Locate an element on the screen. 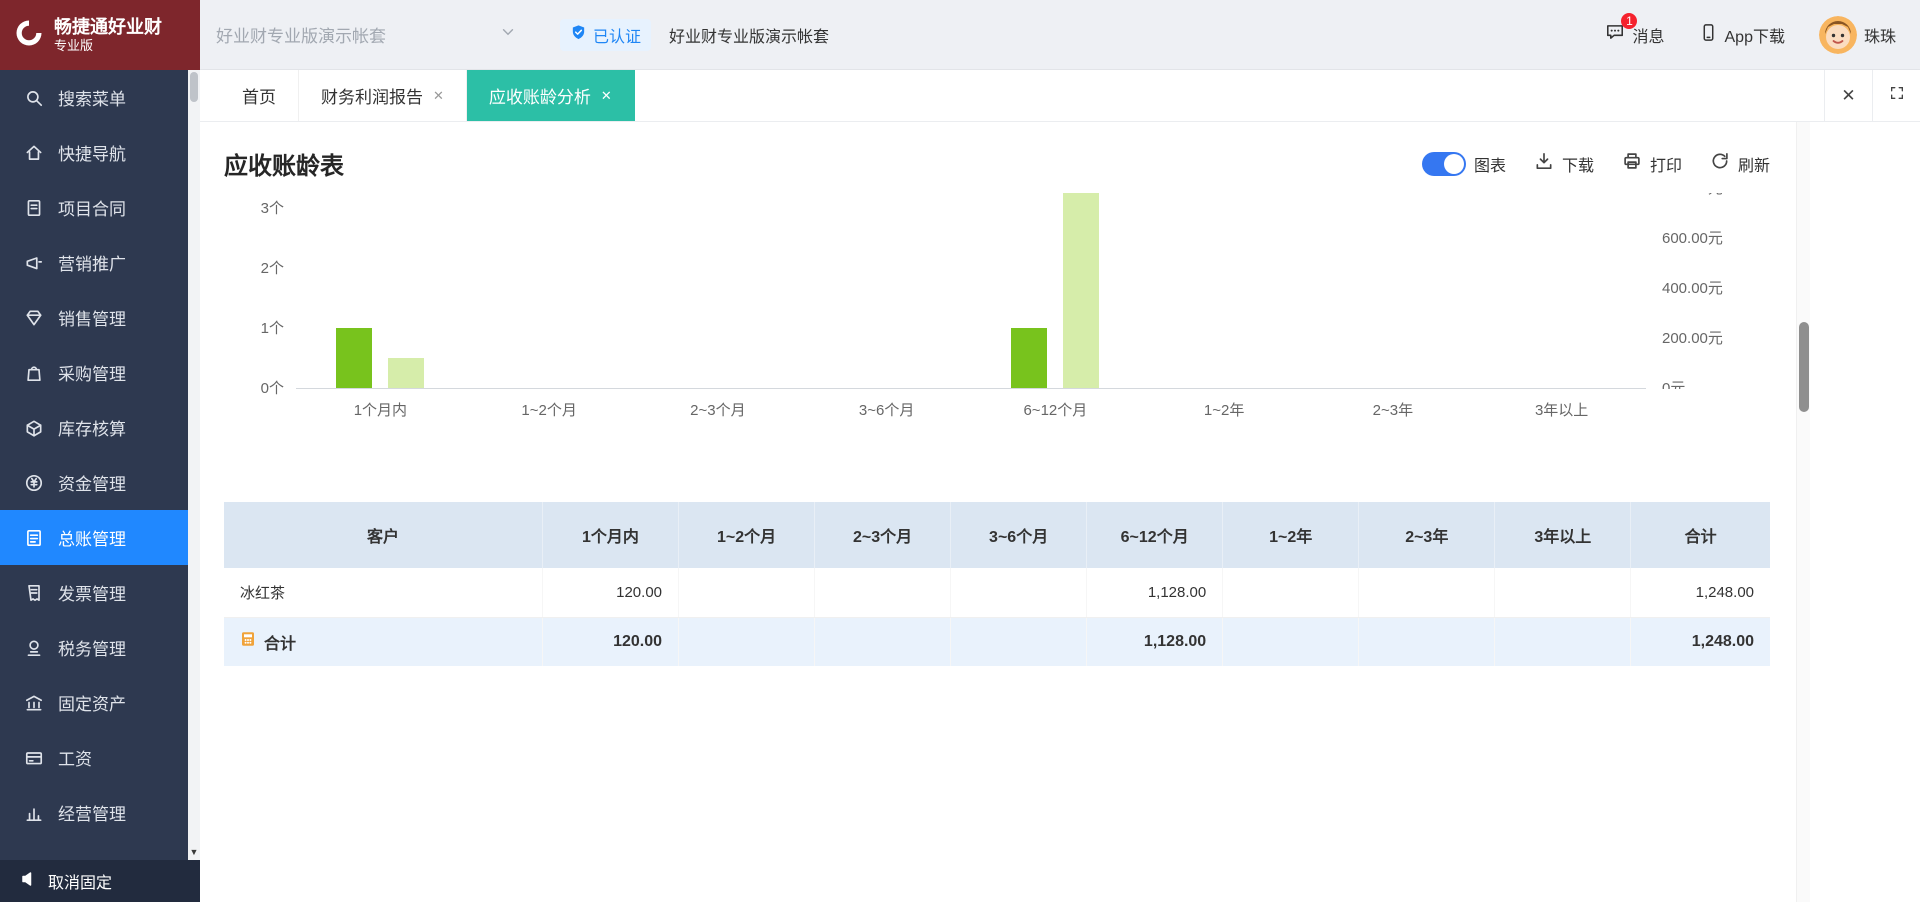 This screenshot has height=902, width=1920. account-set-name: 好业财专业版演示帐套 is located at coordinates (749, 37).